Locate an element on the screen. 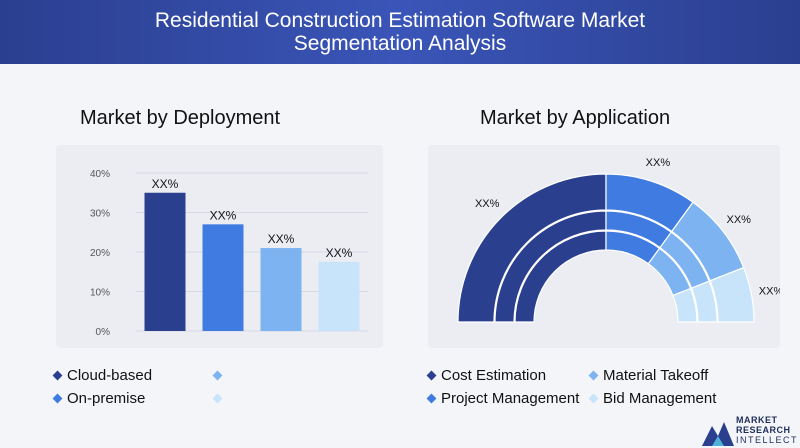  legend-label: Cost Estimation is located at coordinates (494, 375).